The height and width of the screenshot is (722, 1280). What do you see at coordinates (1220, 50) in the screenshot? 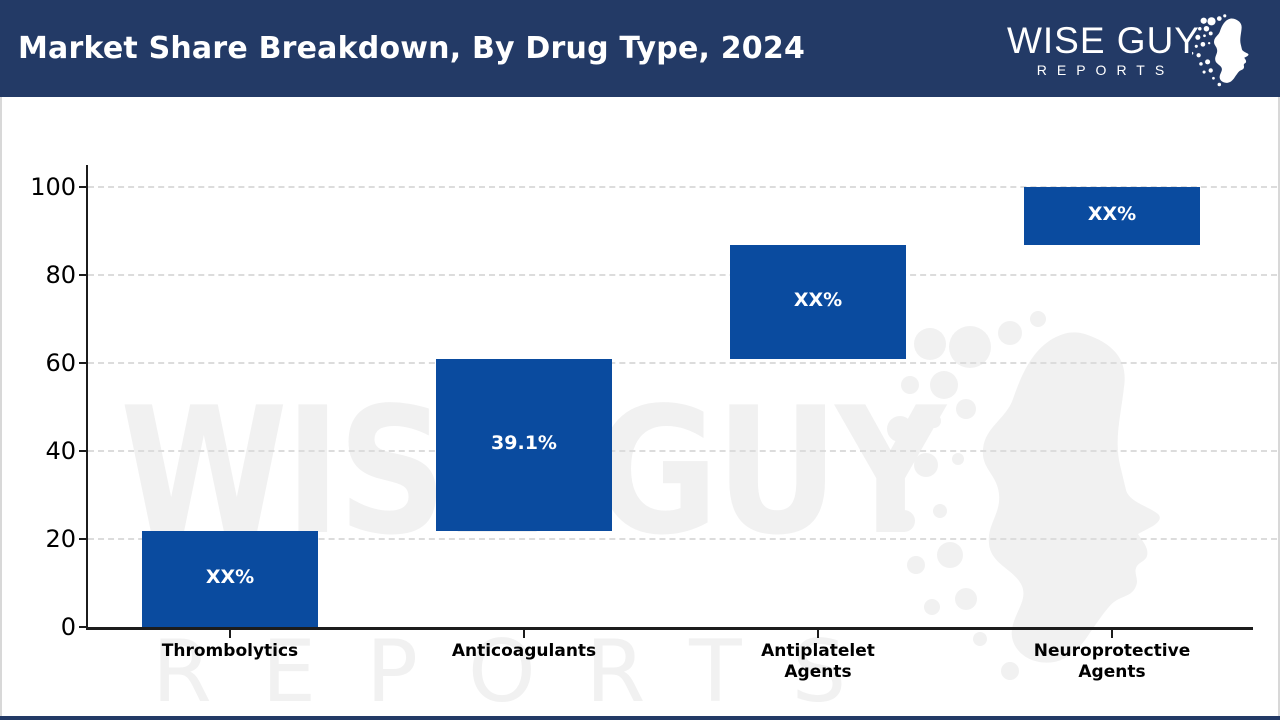
I see `logo-head-icon` at bounding box center [1220, 50].